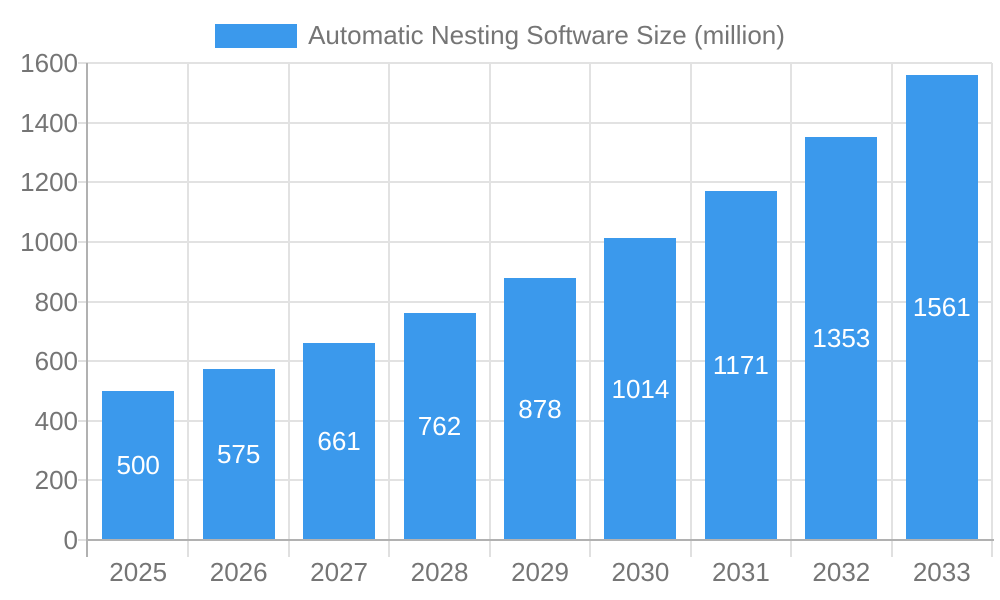 This screenshot has height=600, width=1000. What do you see at coordinates (49, 182) in the screenshot?
I see `y-axis-label: 1200` at bounding box center [49, 182].